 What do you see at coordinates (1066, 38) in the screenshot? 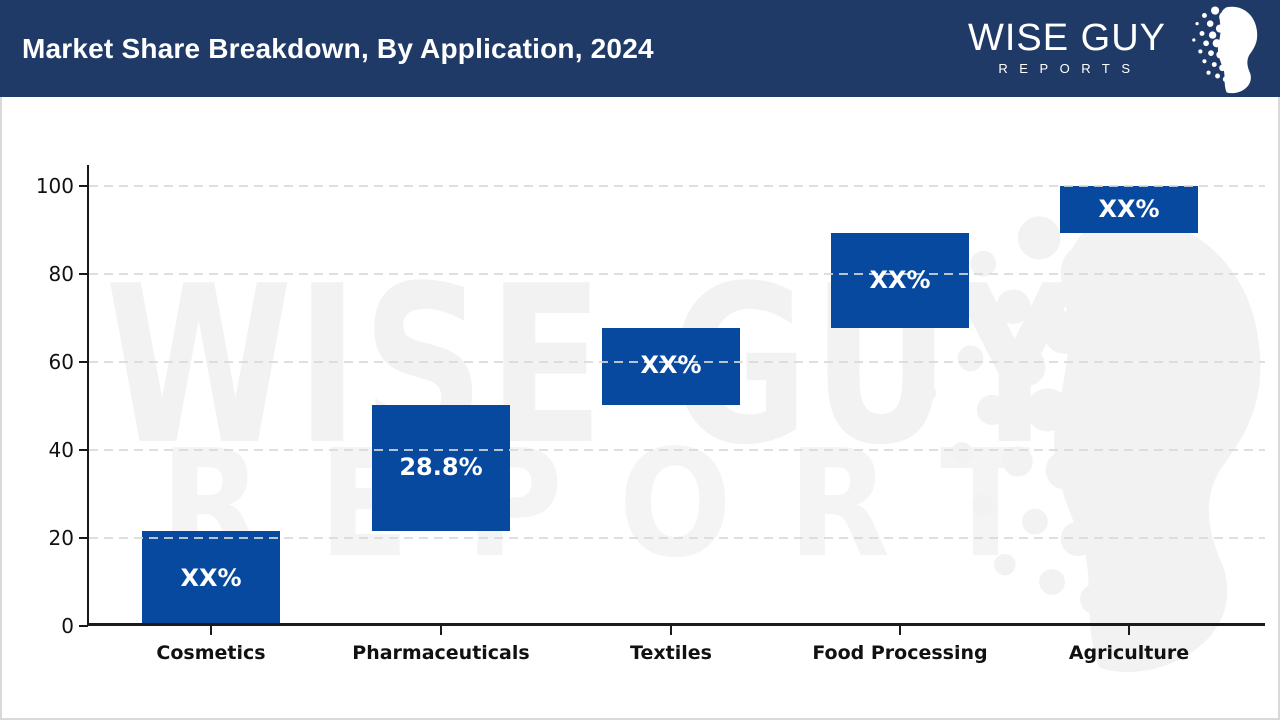
I see `wiseguy-wordmark: WISE GUY` at bounding box center [1066, 38].